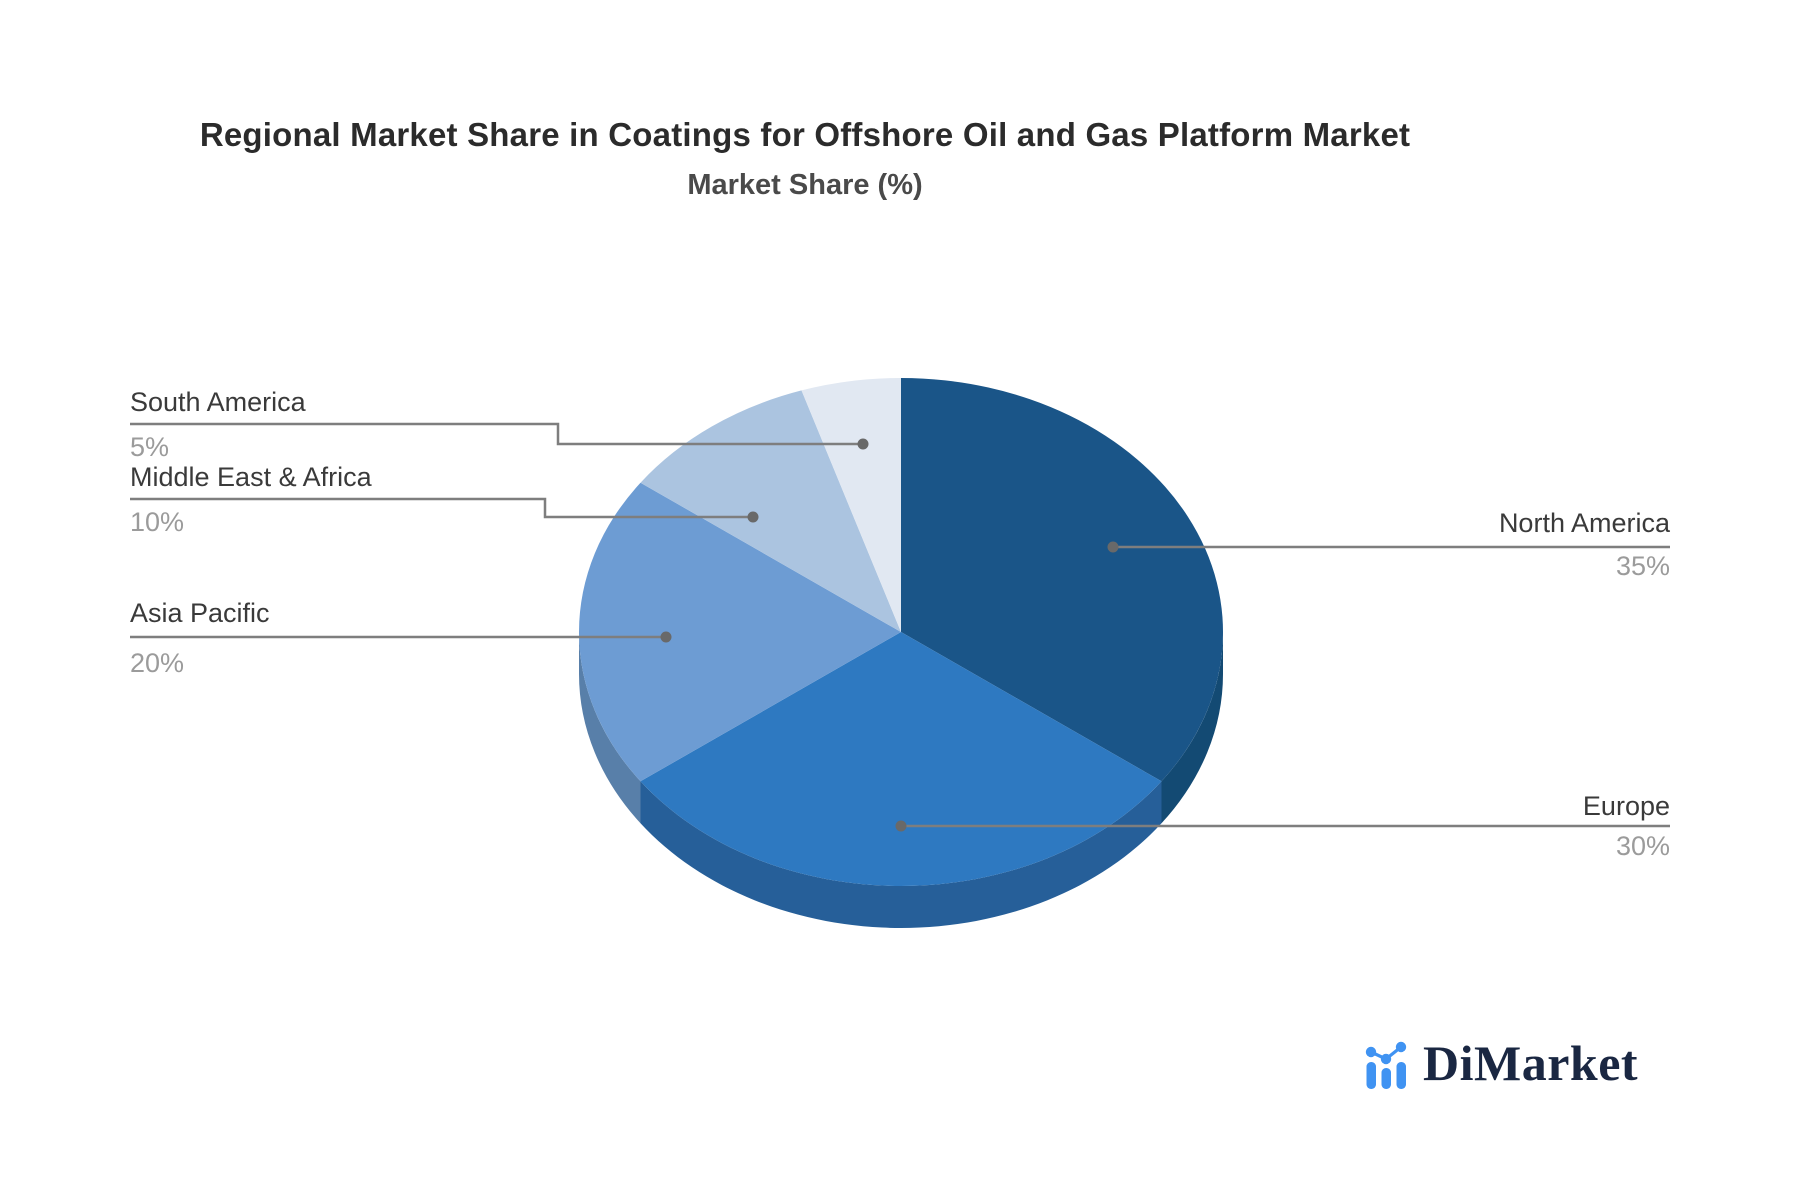 The height and width of the screenshot is (1196, 1800). I want to click on callout-value-south-america: 5%, so click(150, 447).